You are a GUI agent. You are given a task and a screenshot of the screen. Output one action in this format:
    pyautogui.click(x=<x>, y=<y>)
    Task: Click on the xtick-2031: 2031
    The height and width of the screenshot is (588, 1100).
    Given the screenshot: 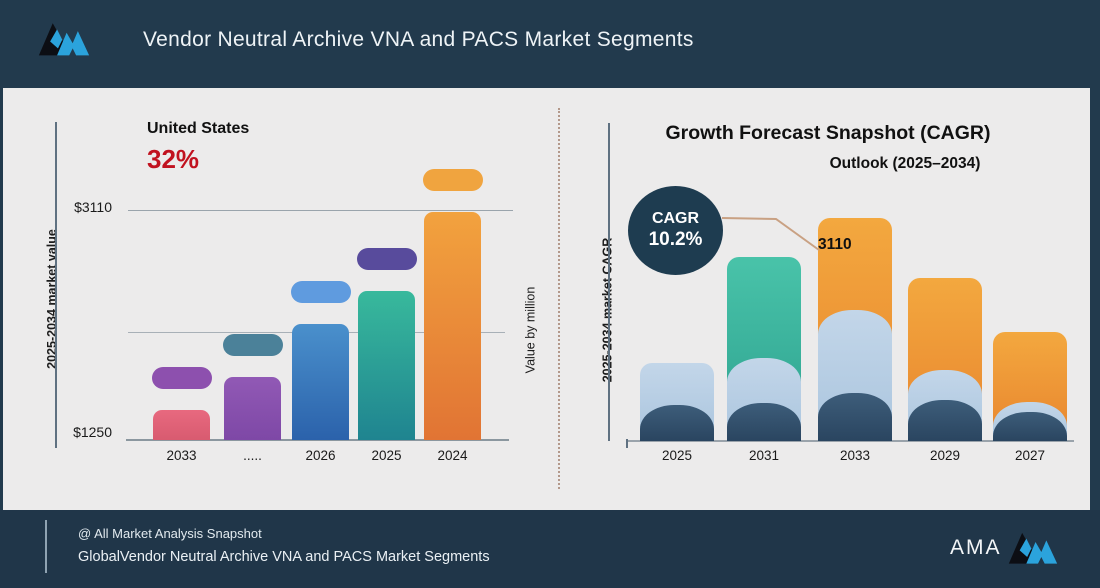 What is the action you would take?
    pyautogui.click(x=764, y=455)
    